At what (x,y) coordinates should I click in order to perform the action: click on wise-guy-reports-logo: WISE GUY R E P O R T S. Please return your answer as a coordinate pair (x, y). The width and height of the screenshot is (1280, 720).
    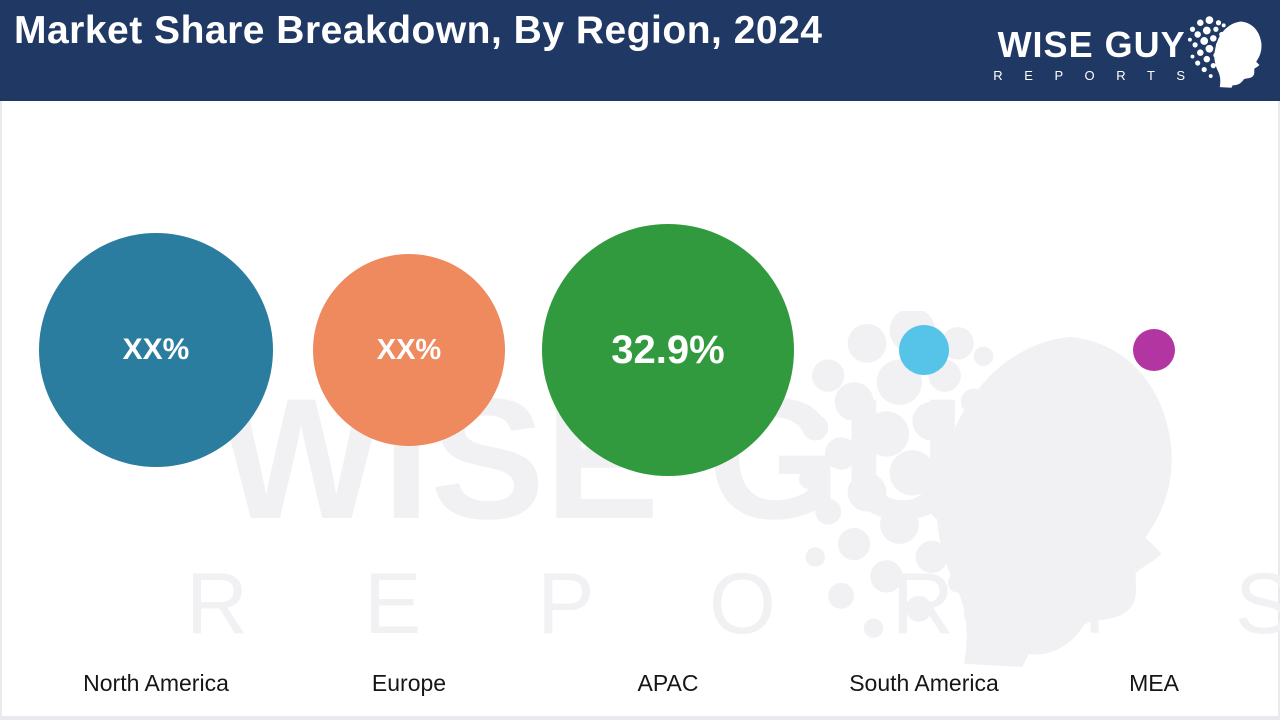
    Looking at the image, I should click on (1126, 52).